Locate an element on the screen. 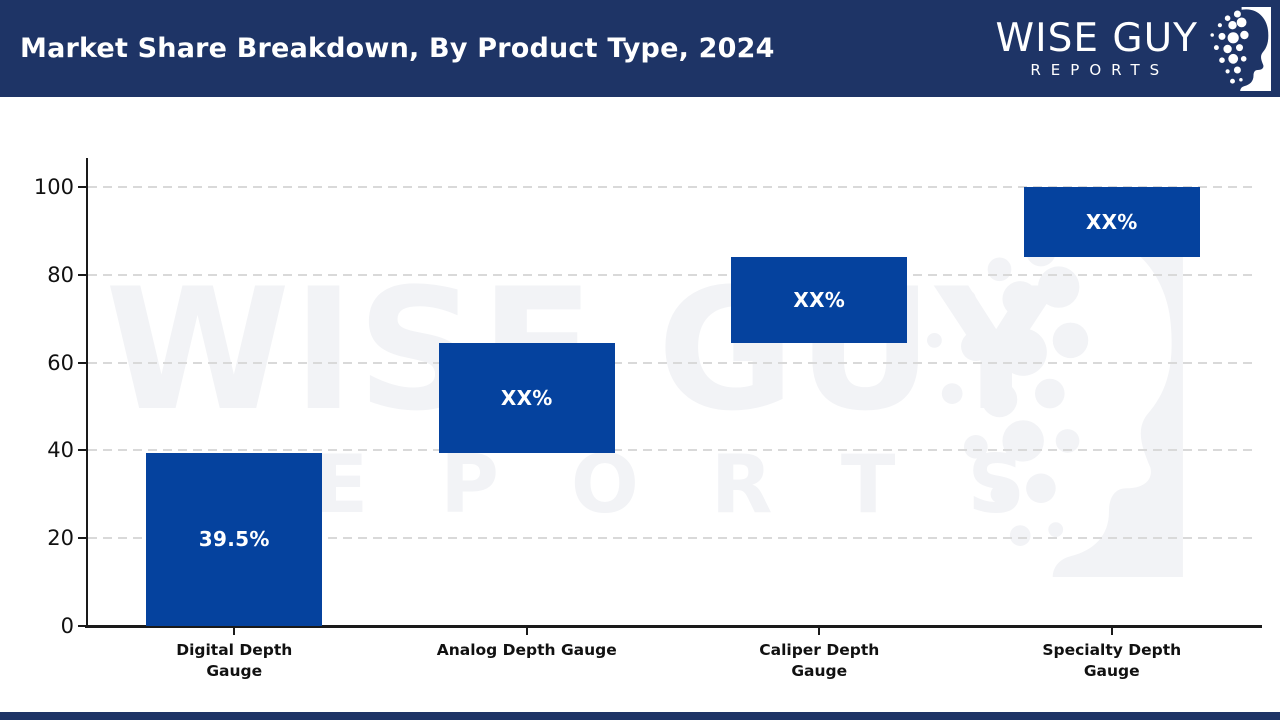 The image size is (1280, 720). head-profile-dots-icon is located at coordinates (1240, 49).